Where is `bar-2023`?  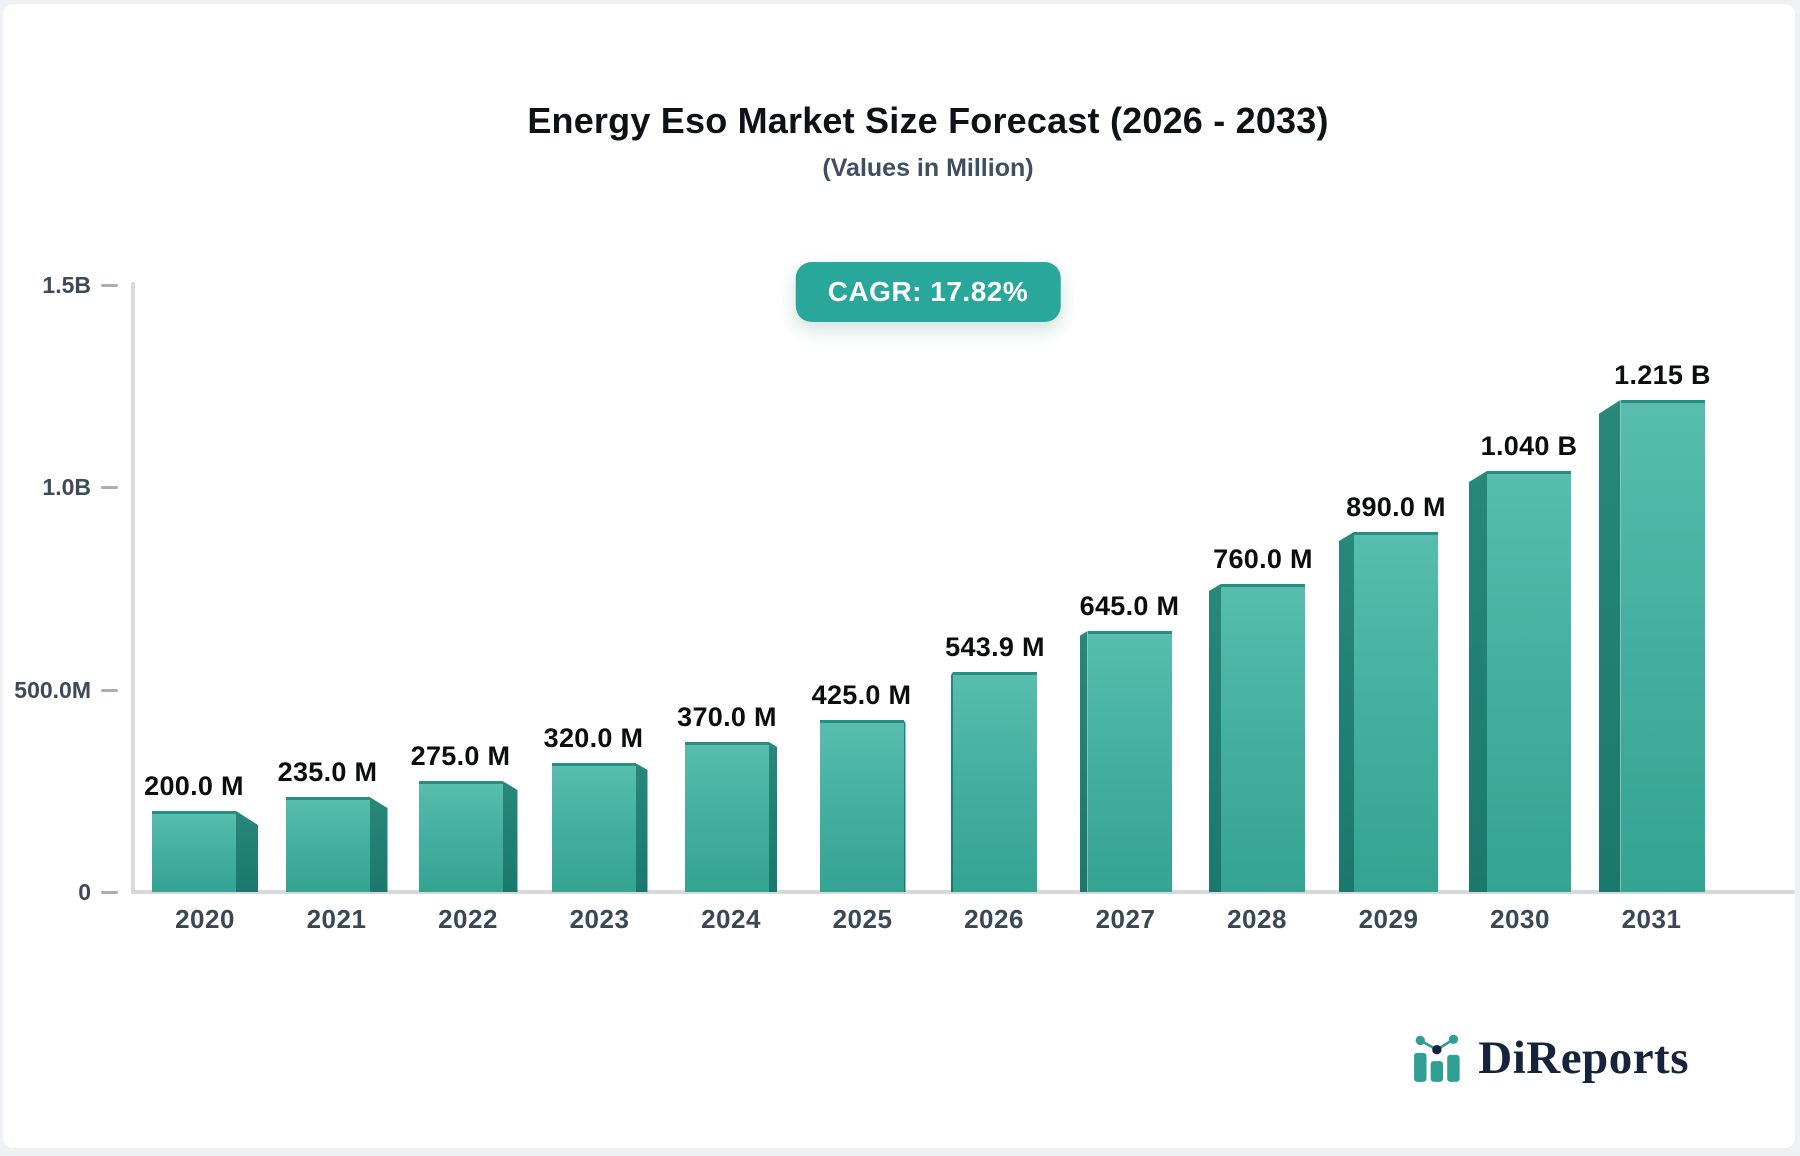 bar-2023 is located at coordinates (593, 827).